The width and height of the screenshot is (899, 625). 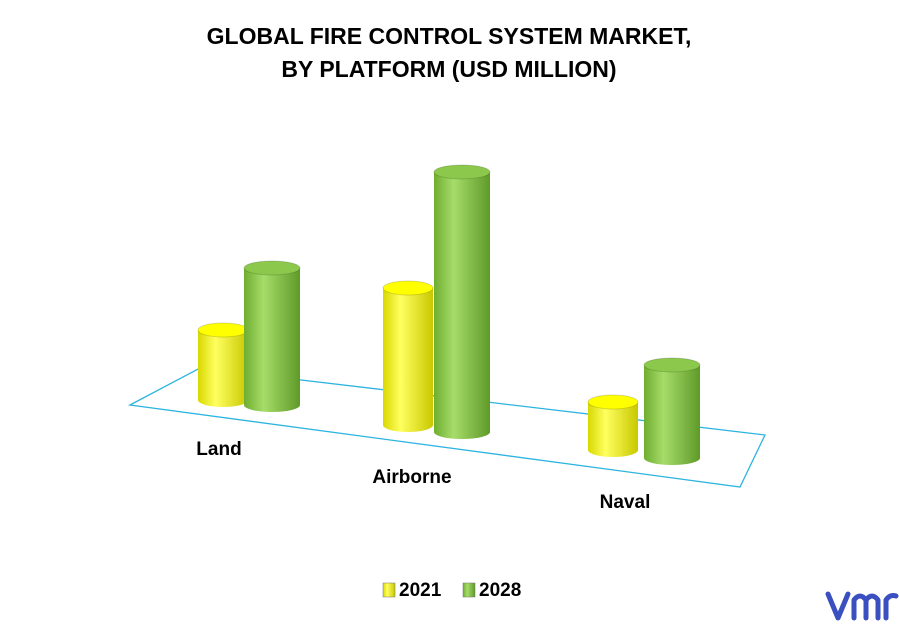 What do you see at coordinates (218, 449) in the screenshot?
I see `category-label: Land` at bounding box center [218, 449].